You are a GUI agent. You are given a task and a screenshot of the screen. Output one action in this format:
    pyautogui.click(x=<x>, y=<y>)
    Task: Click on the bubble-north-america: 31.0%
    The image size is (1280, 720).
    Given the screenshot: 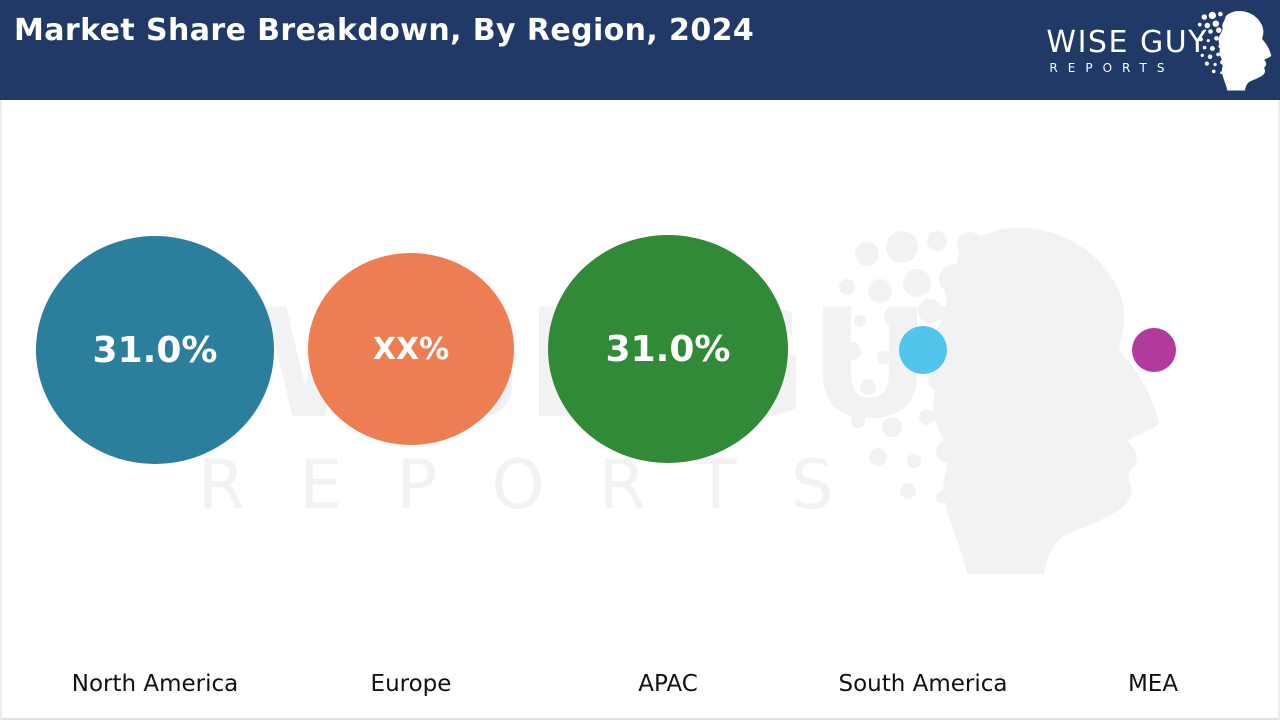 What is the action you would take?
    pyautogui.click(x=155, y=350)
    